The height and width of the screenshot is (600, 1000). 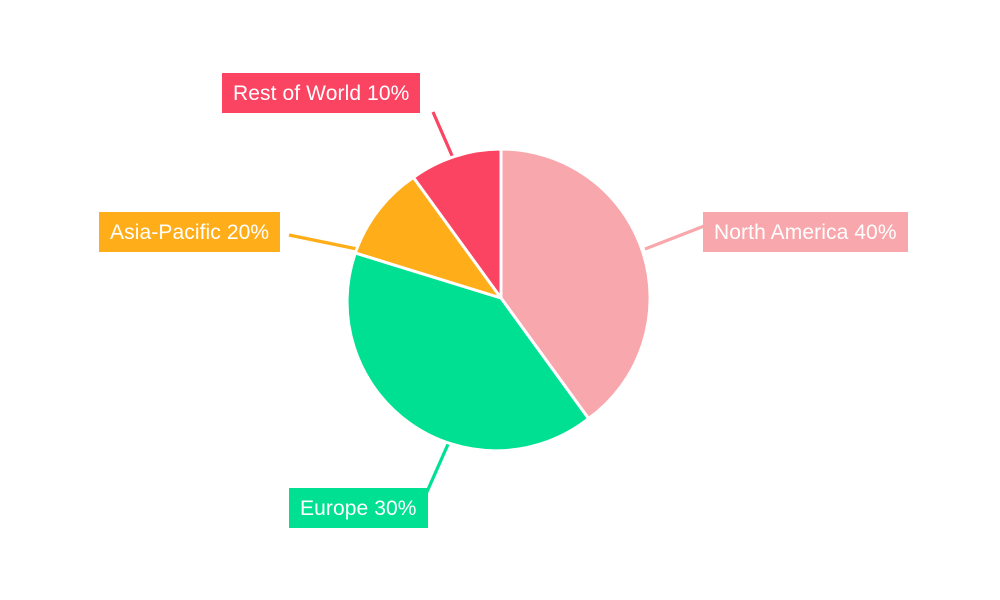 I want to click on pie-slice-north-america, so click(x=575, y=284).